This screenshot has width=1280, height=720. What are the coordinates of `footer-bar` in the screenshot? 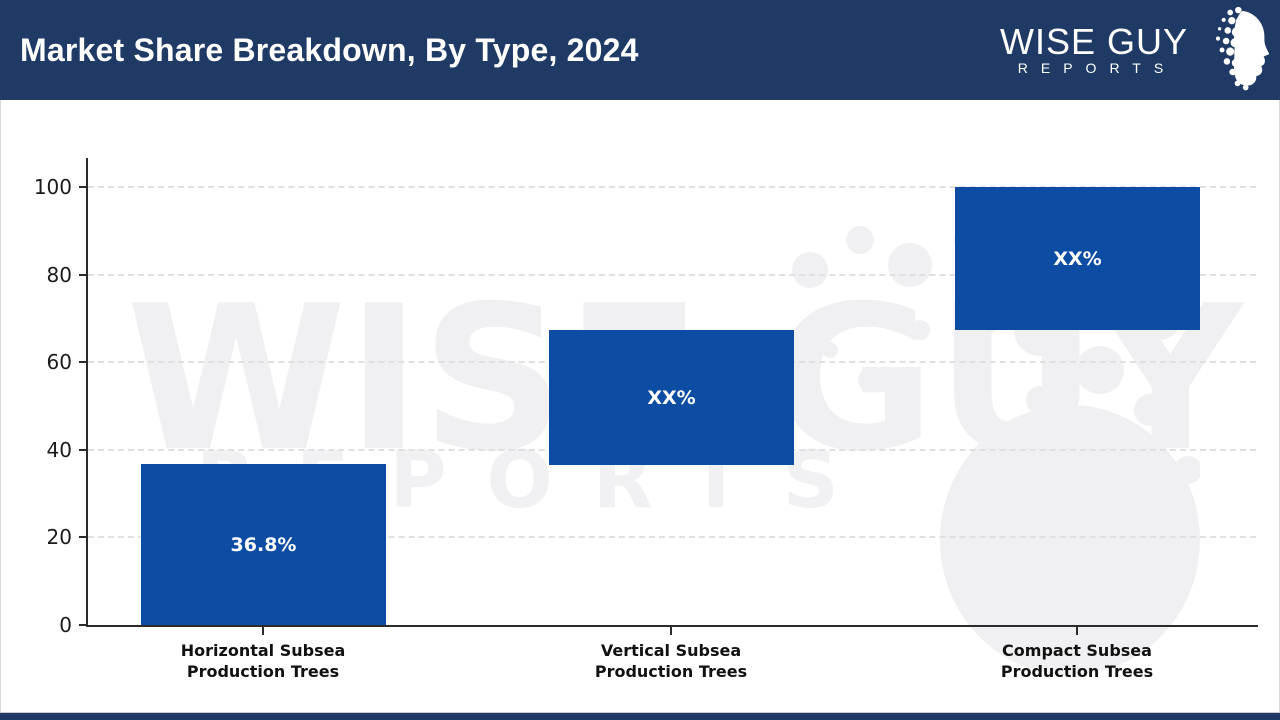 It's located at (640, 716).